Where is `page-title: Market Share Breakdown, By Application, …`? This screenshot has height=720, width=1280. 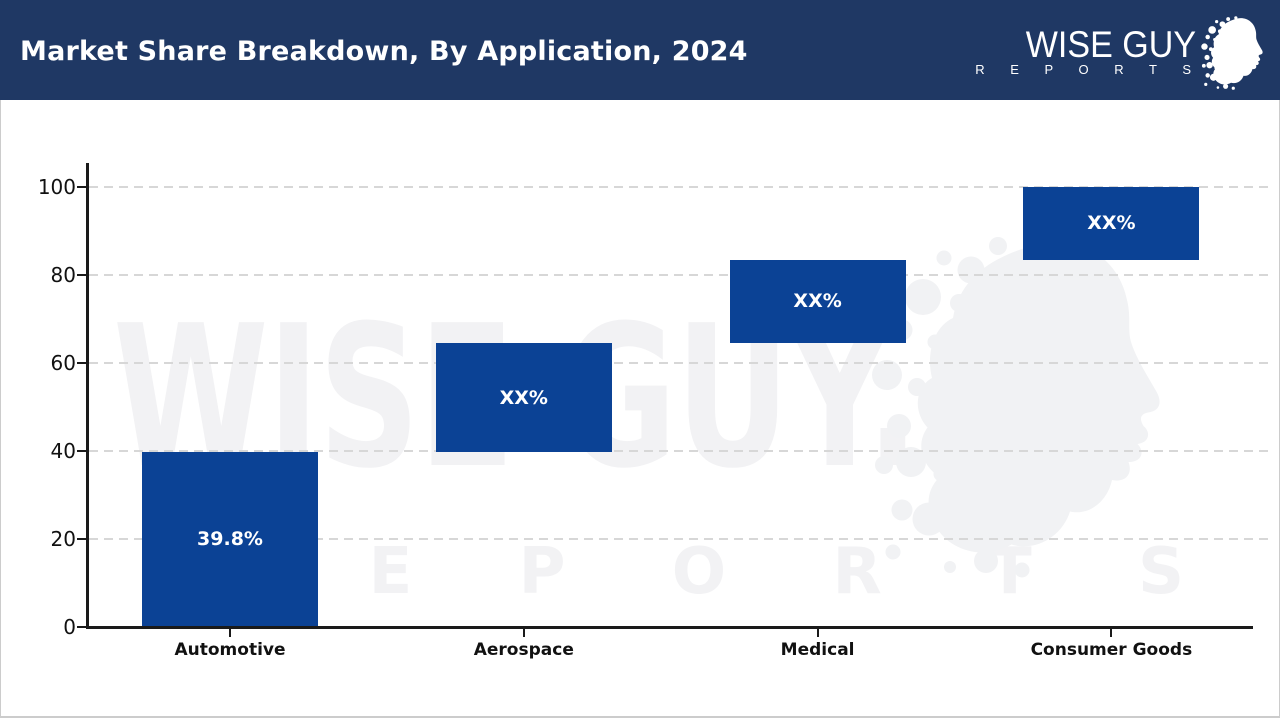 page-title: Market Share Breakdown, By Application, … is located at coordinates (384, 51).